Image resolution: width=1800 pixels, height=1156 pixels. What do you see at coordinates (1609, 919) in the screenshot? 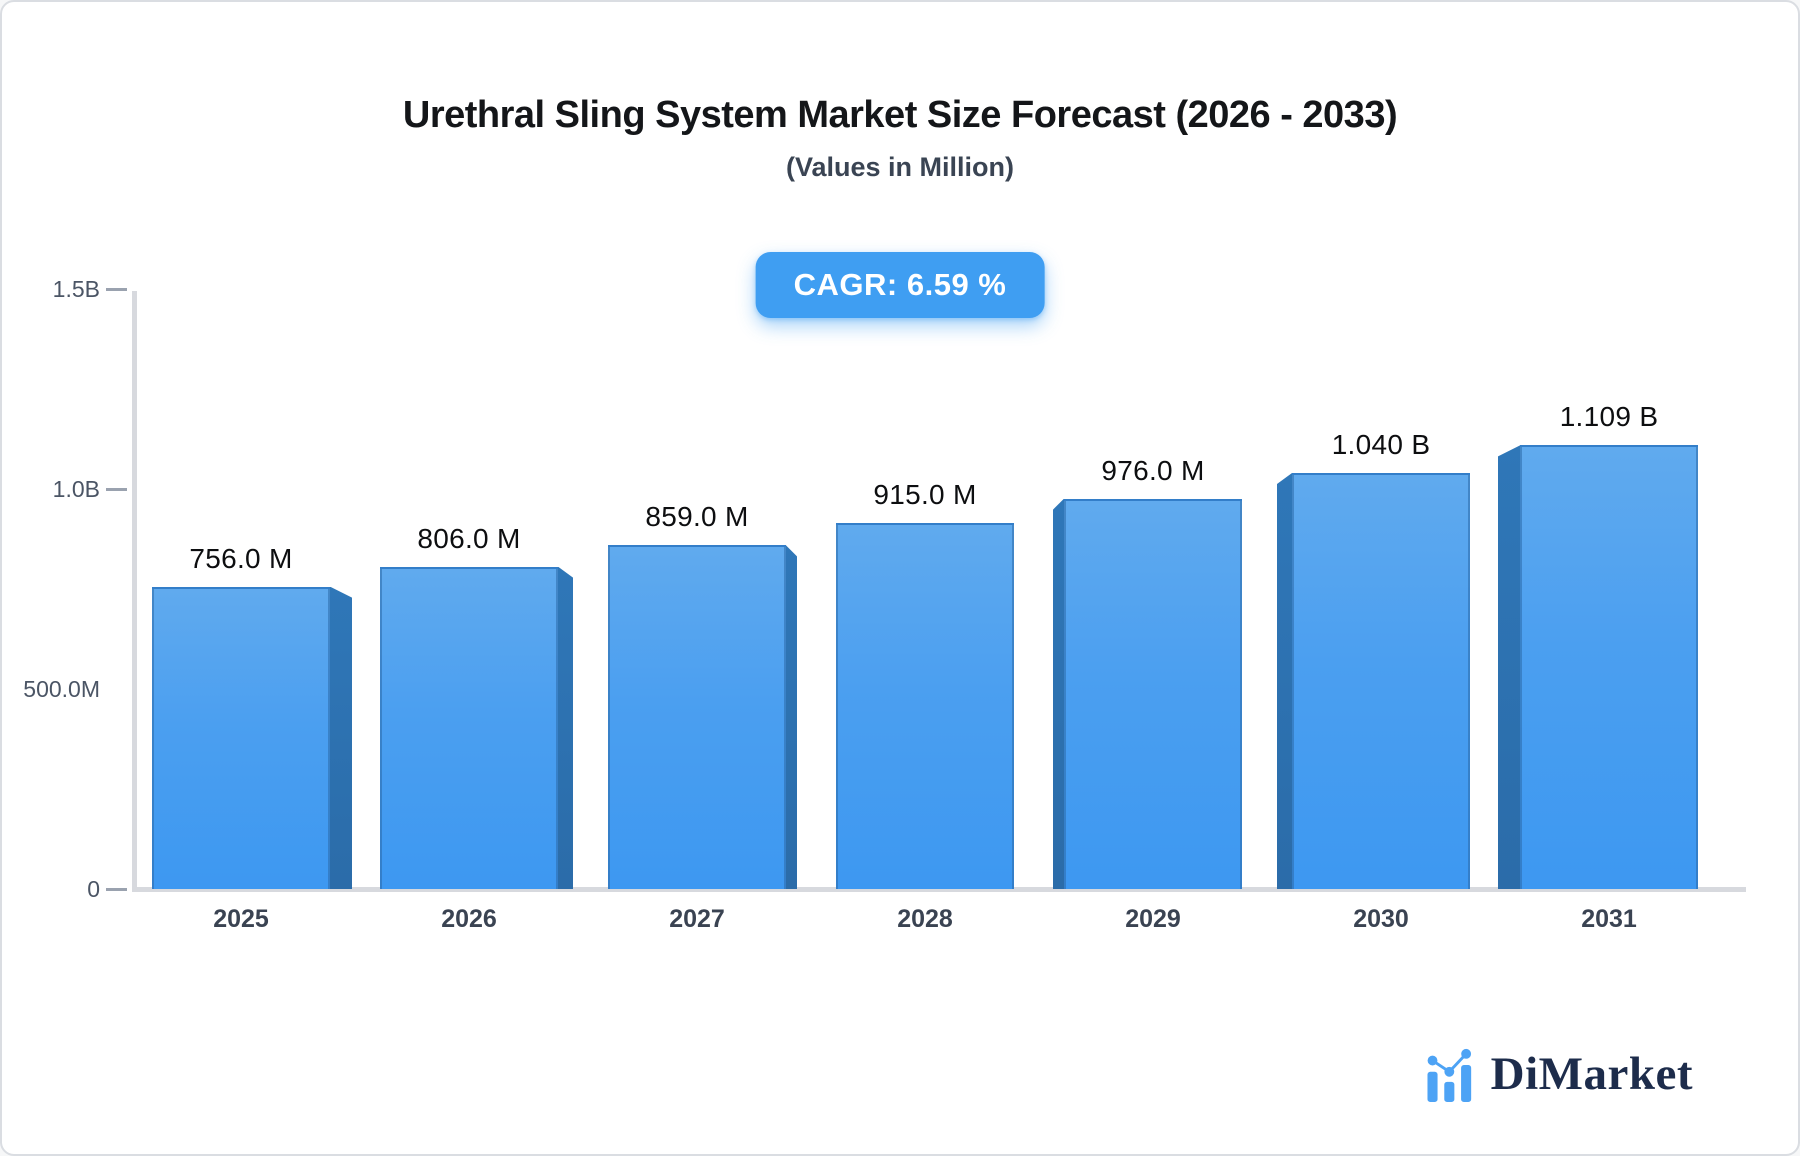
I see `x-axis-label-2031: 2031` at bounding box center [1609, 919].